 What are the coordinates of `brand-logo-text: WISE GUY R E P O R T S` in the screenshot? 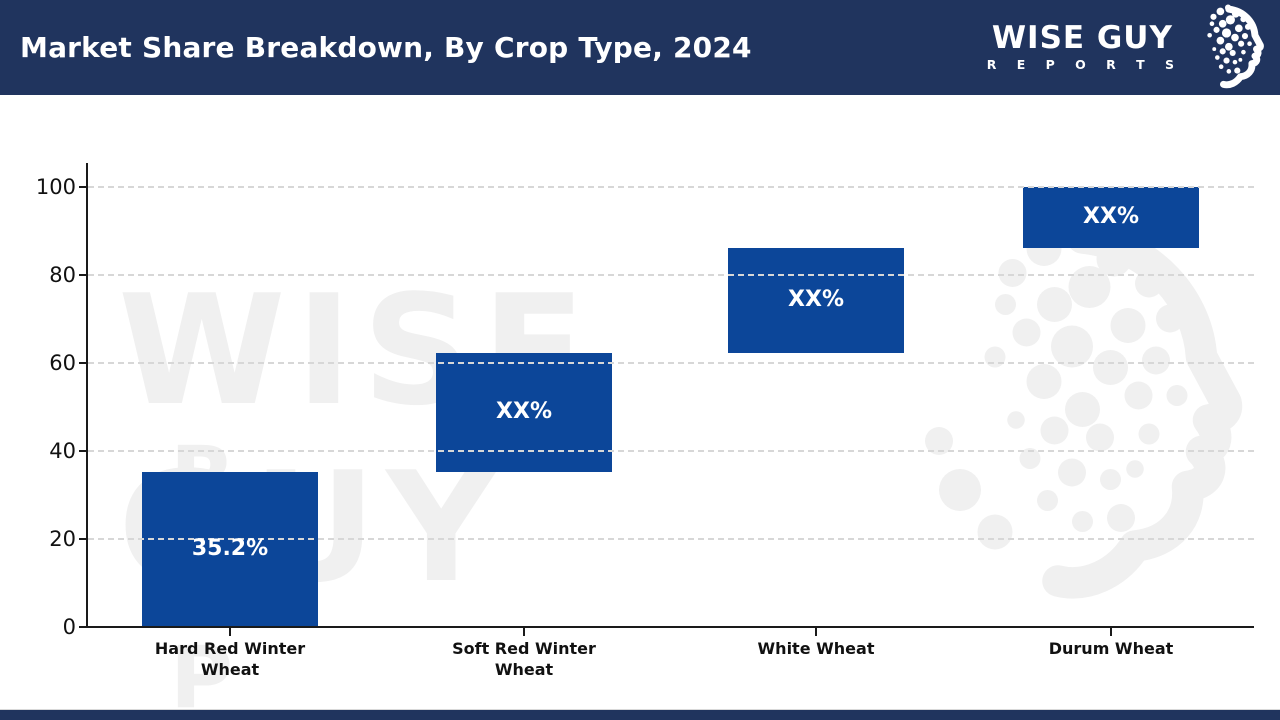 It's located at (1082, 46).